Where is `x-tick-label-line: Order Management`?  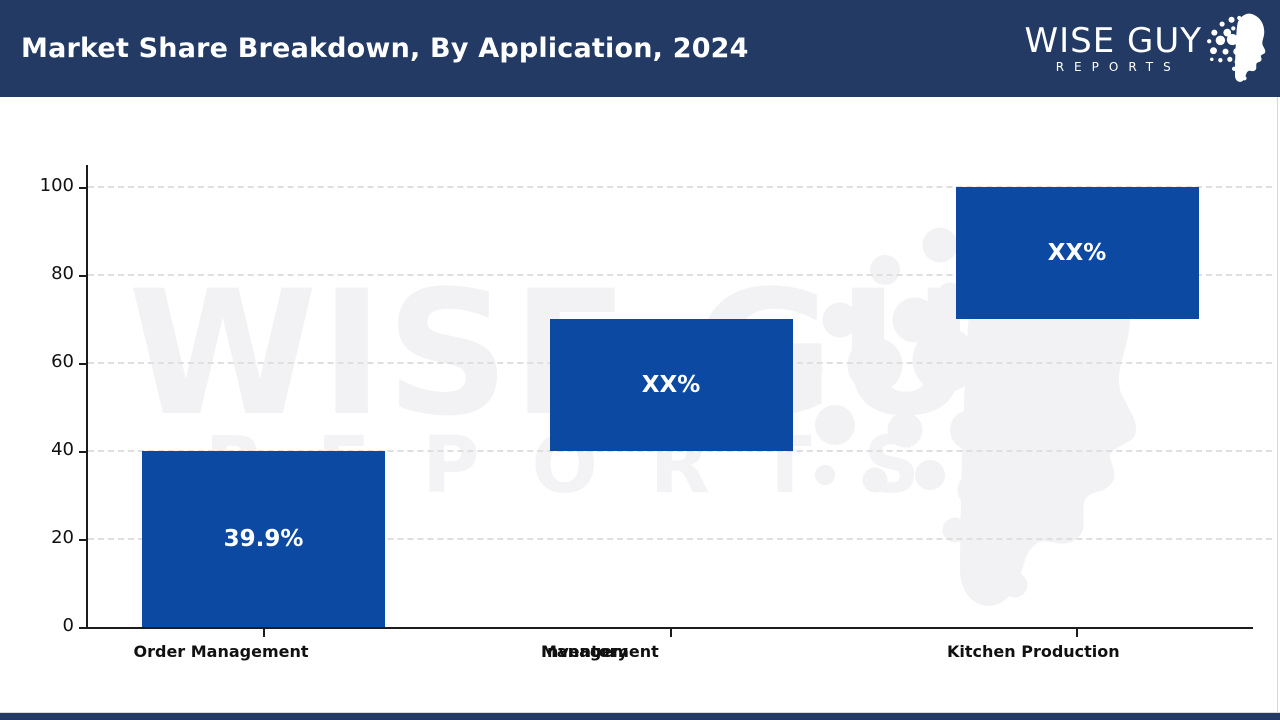
x-tick-label-line: Order Management is located at coordinates (221, 651).